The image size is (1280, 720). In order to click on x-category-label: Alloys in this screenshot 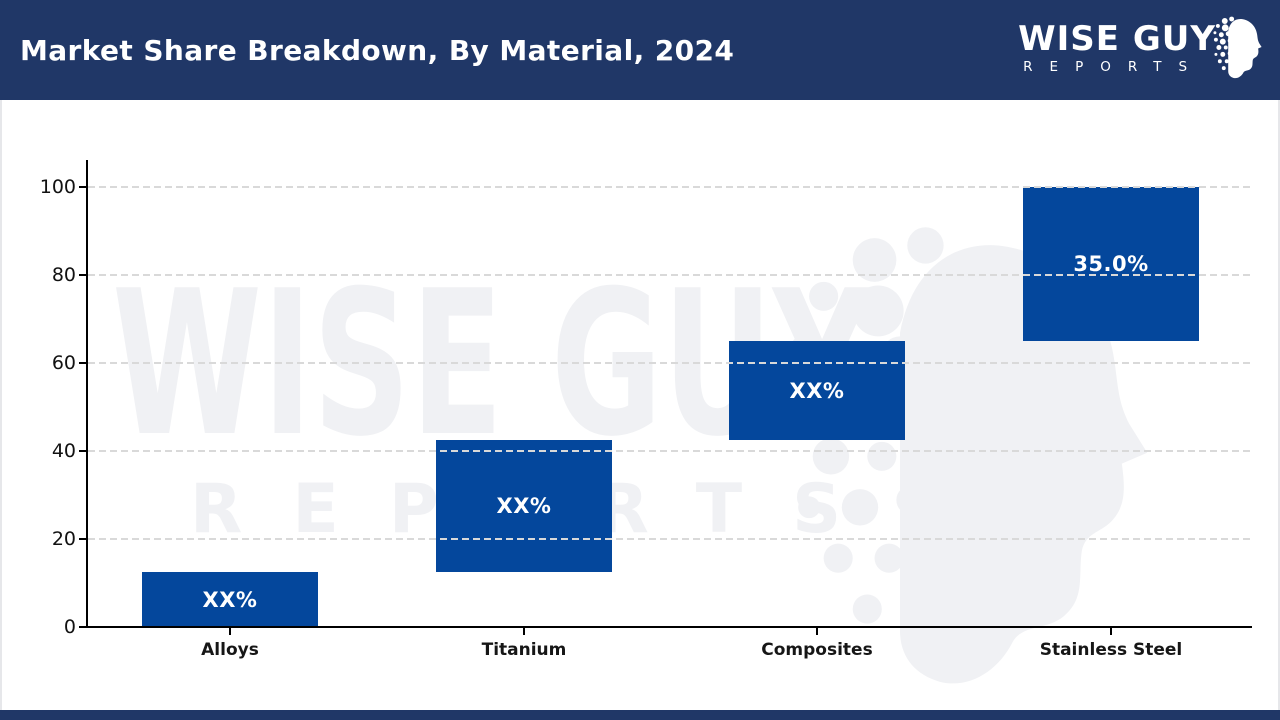, I will do `click(230, 650)`.